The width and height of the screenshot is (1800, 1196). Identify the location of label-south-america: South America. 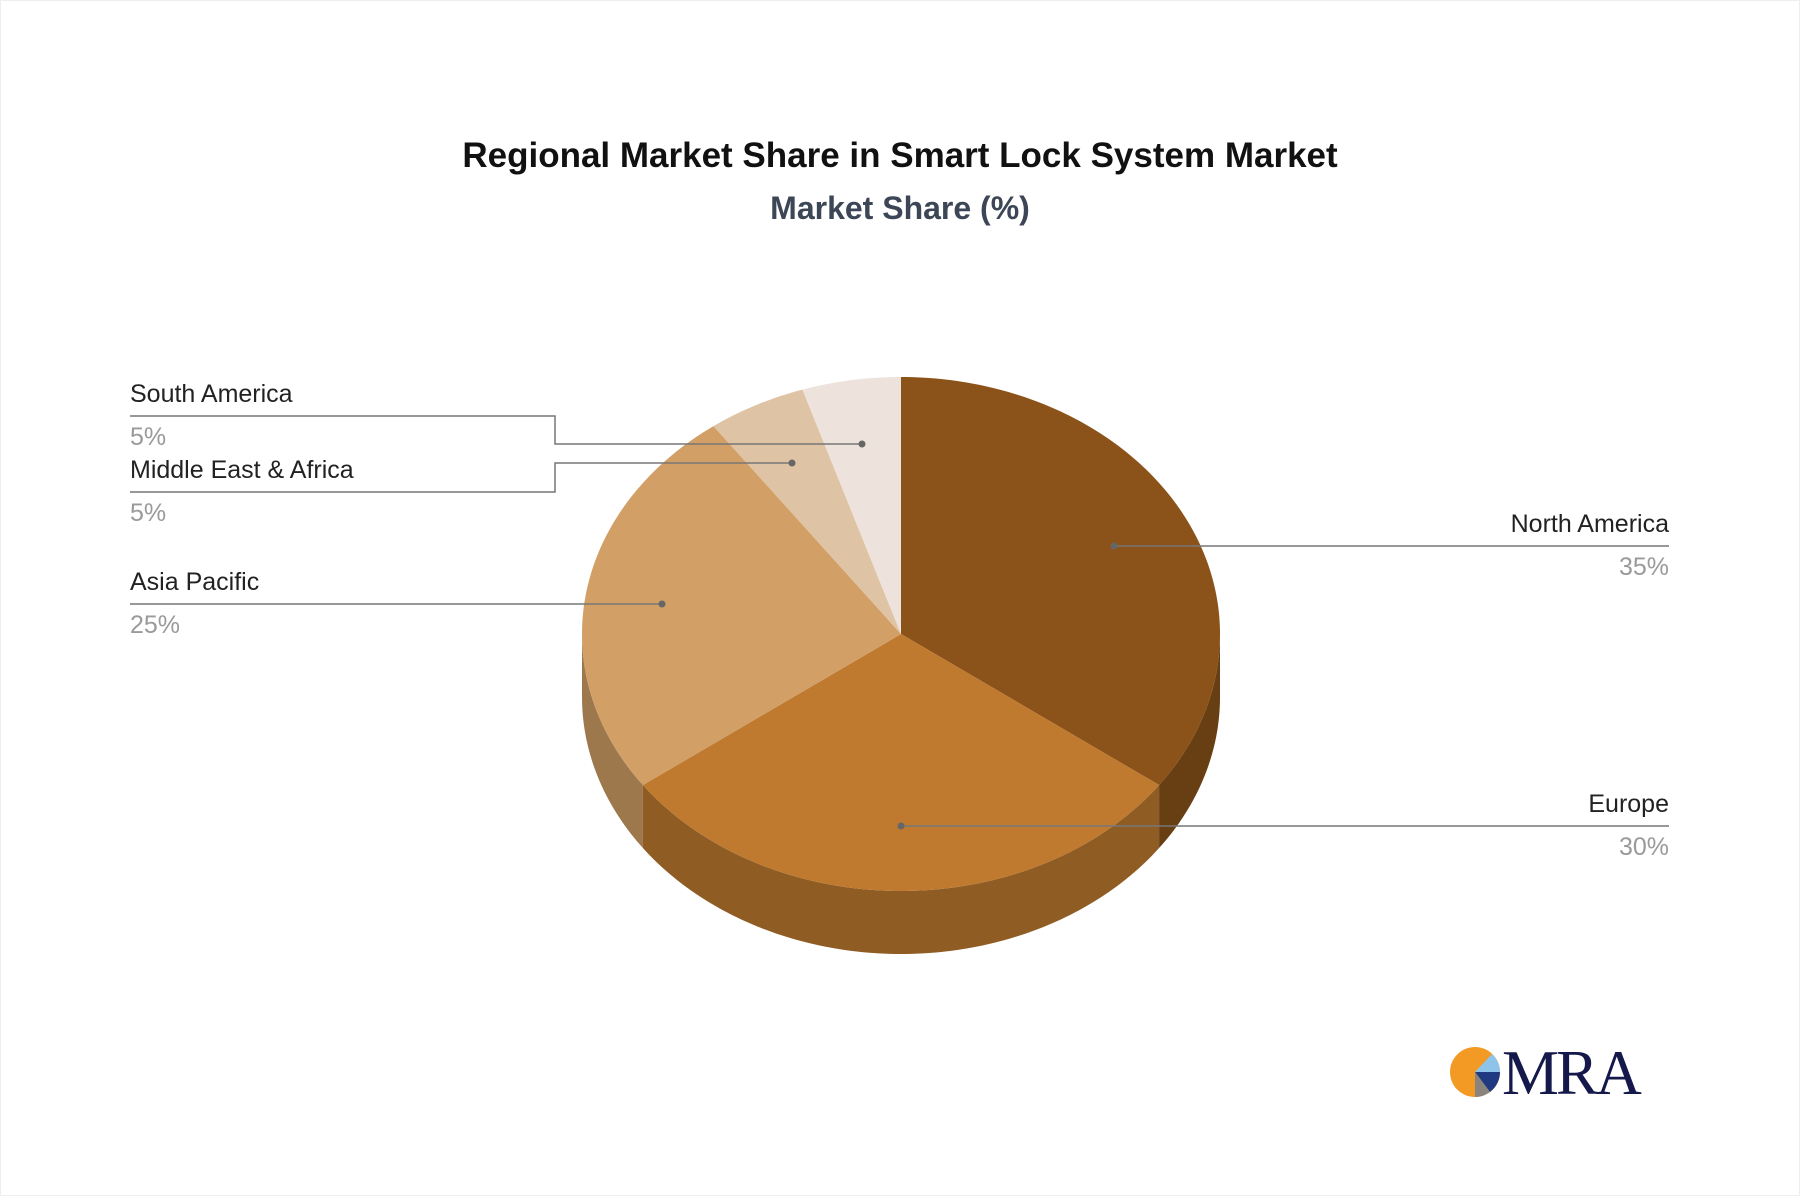
(211, 394).